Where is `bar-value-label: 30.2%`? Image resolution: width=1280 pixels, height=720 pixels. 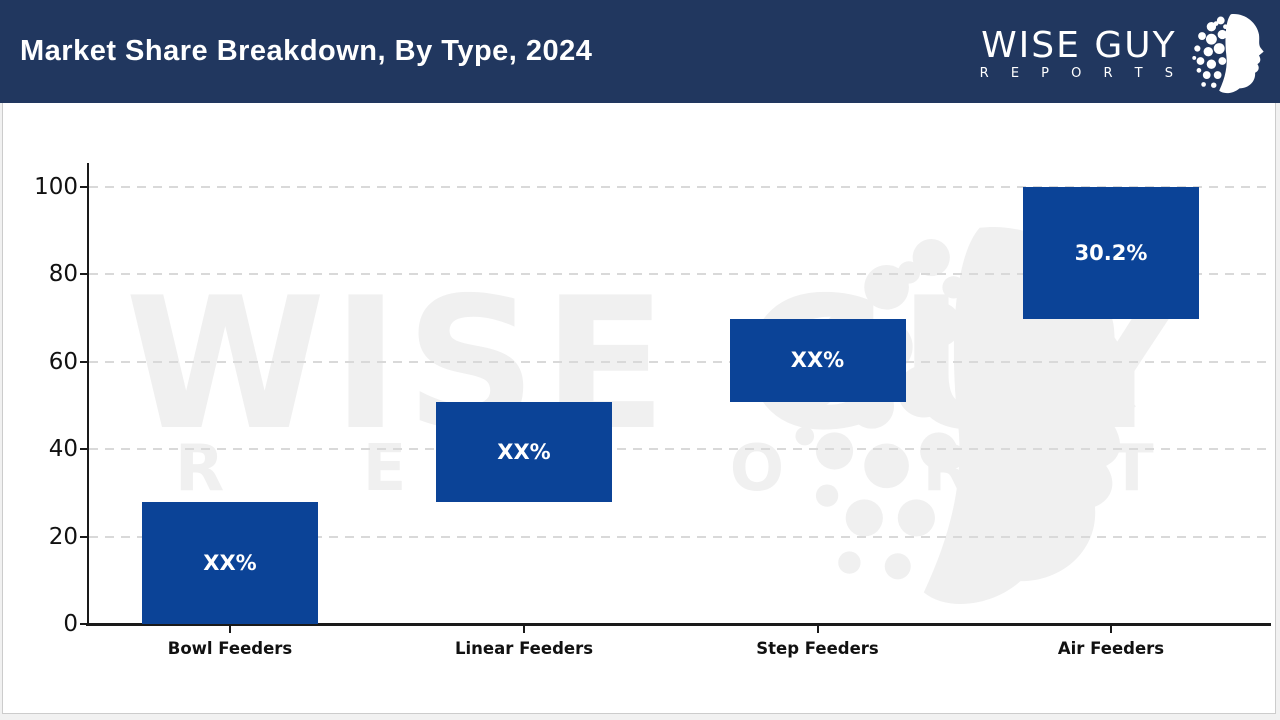 bar-value-label: 30.2% is located at coordinates (1111, 252).